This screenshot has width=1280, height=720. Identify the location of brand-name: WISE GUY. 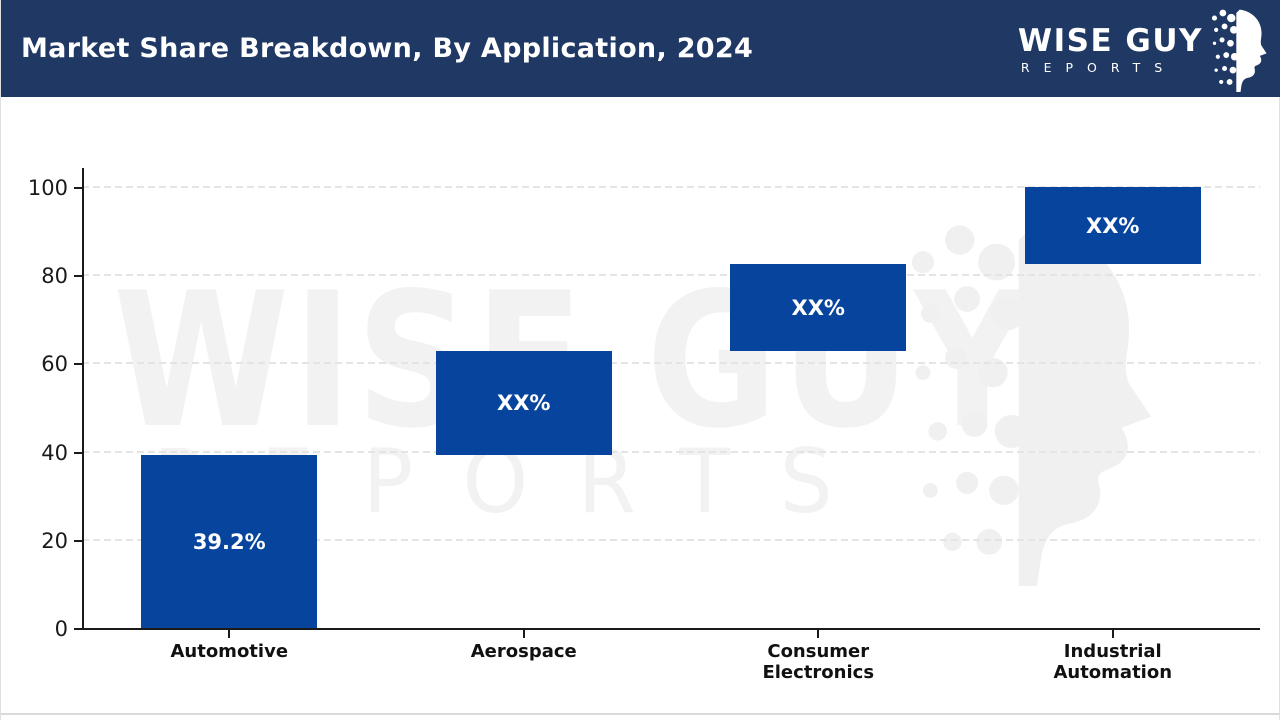
(1110, 40).